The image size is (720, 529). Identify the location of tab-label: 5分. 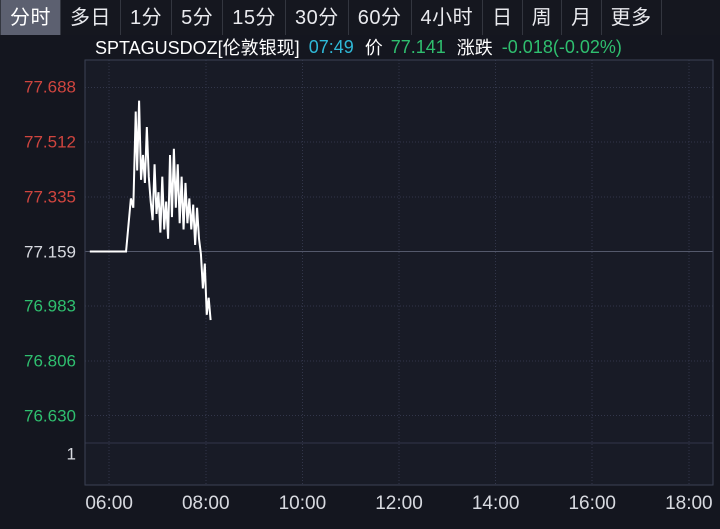
(197, 17).